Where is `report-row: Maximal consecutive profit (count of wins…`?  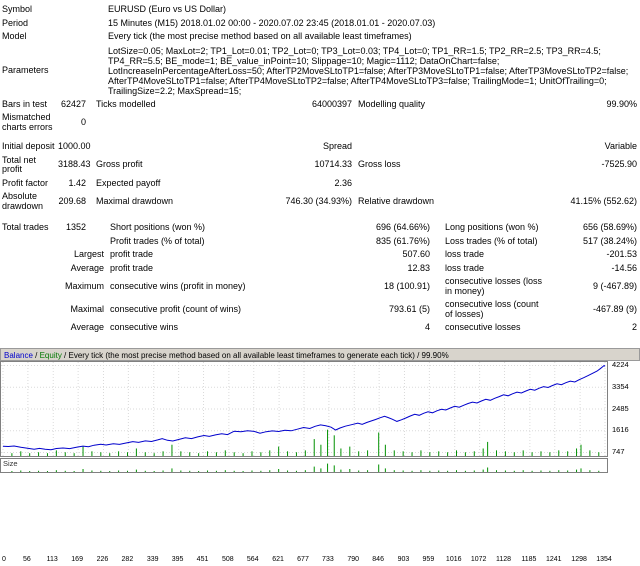 report-row: Maximal consecutive profit (count of wins… is located at coordinates (320, 309).